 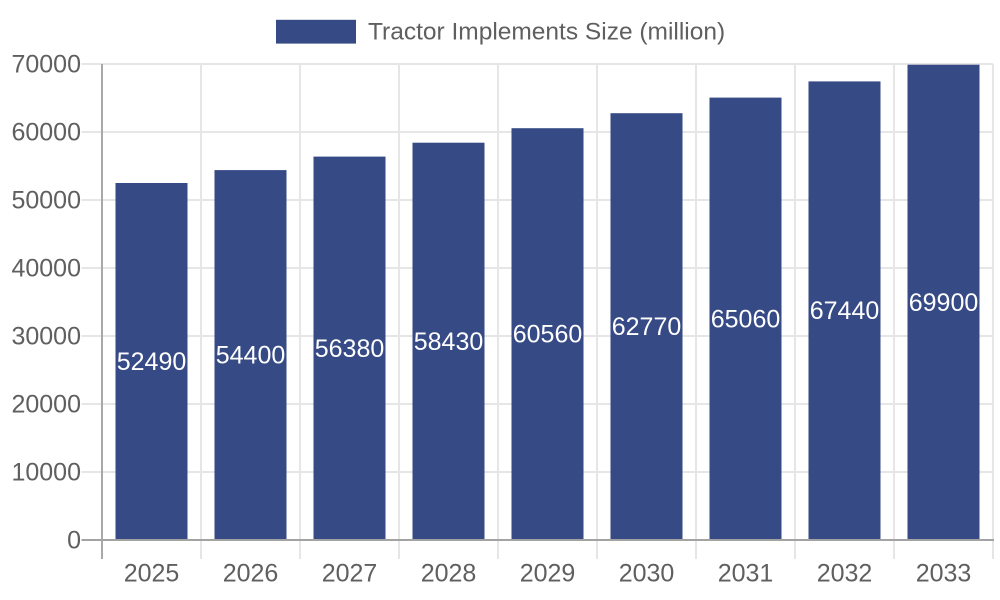 I want to click on svg-text:Tractor Implements Size (milli: Tractor Implements Size (million), so click(x=546, y=32).